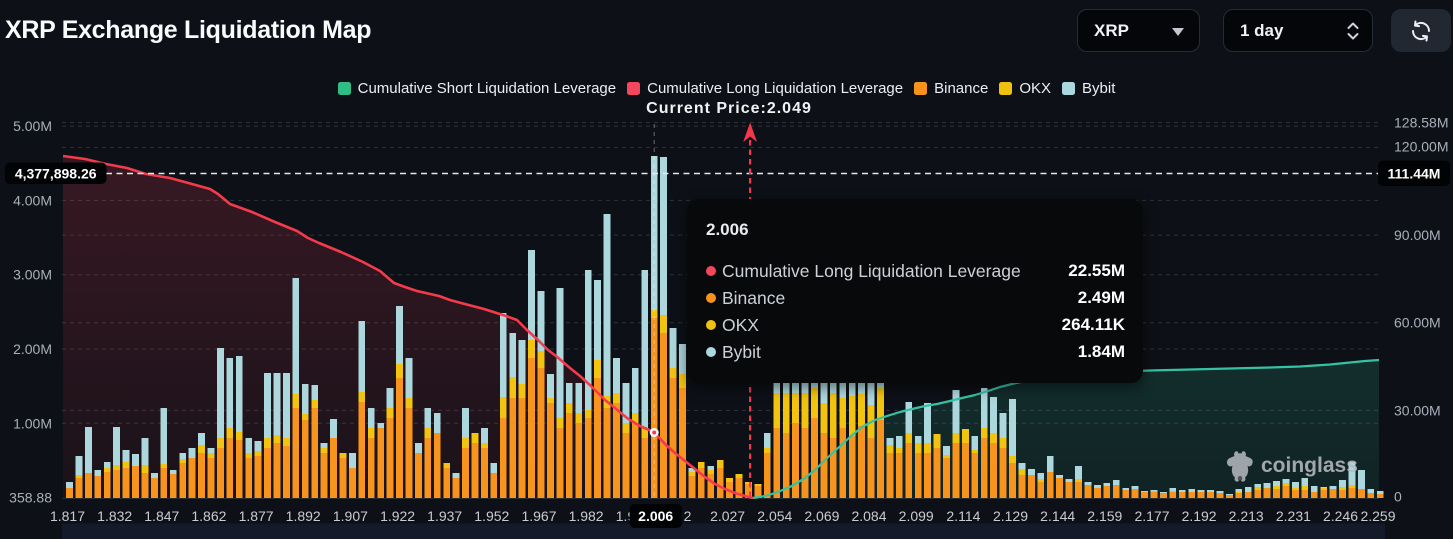 The width and height of the screenshot is (1453, 539). Describe the element at coordinates (821, 516) in the screenshot. I see `svg-text: 2.069` at that location.